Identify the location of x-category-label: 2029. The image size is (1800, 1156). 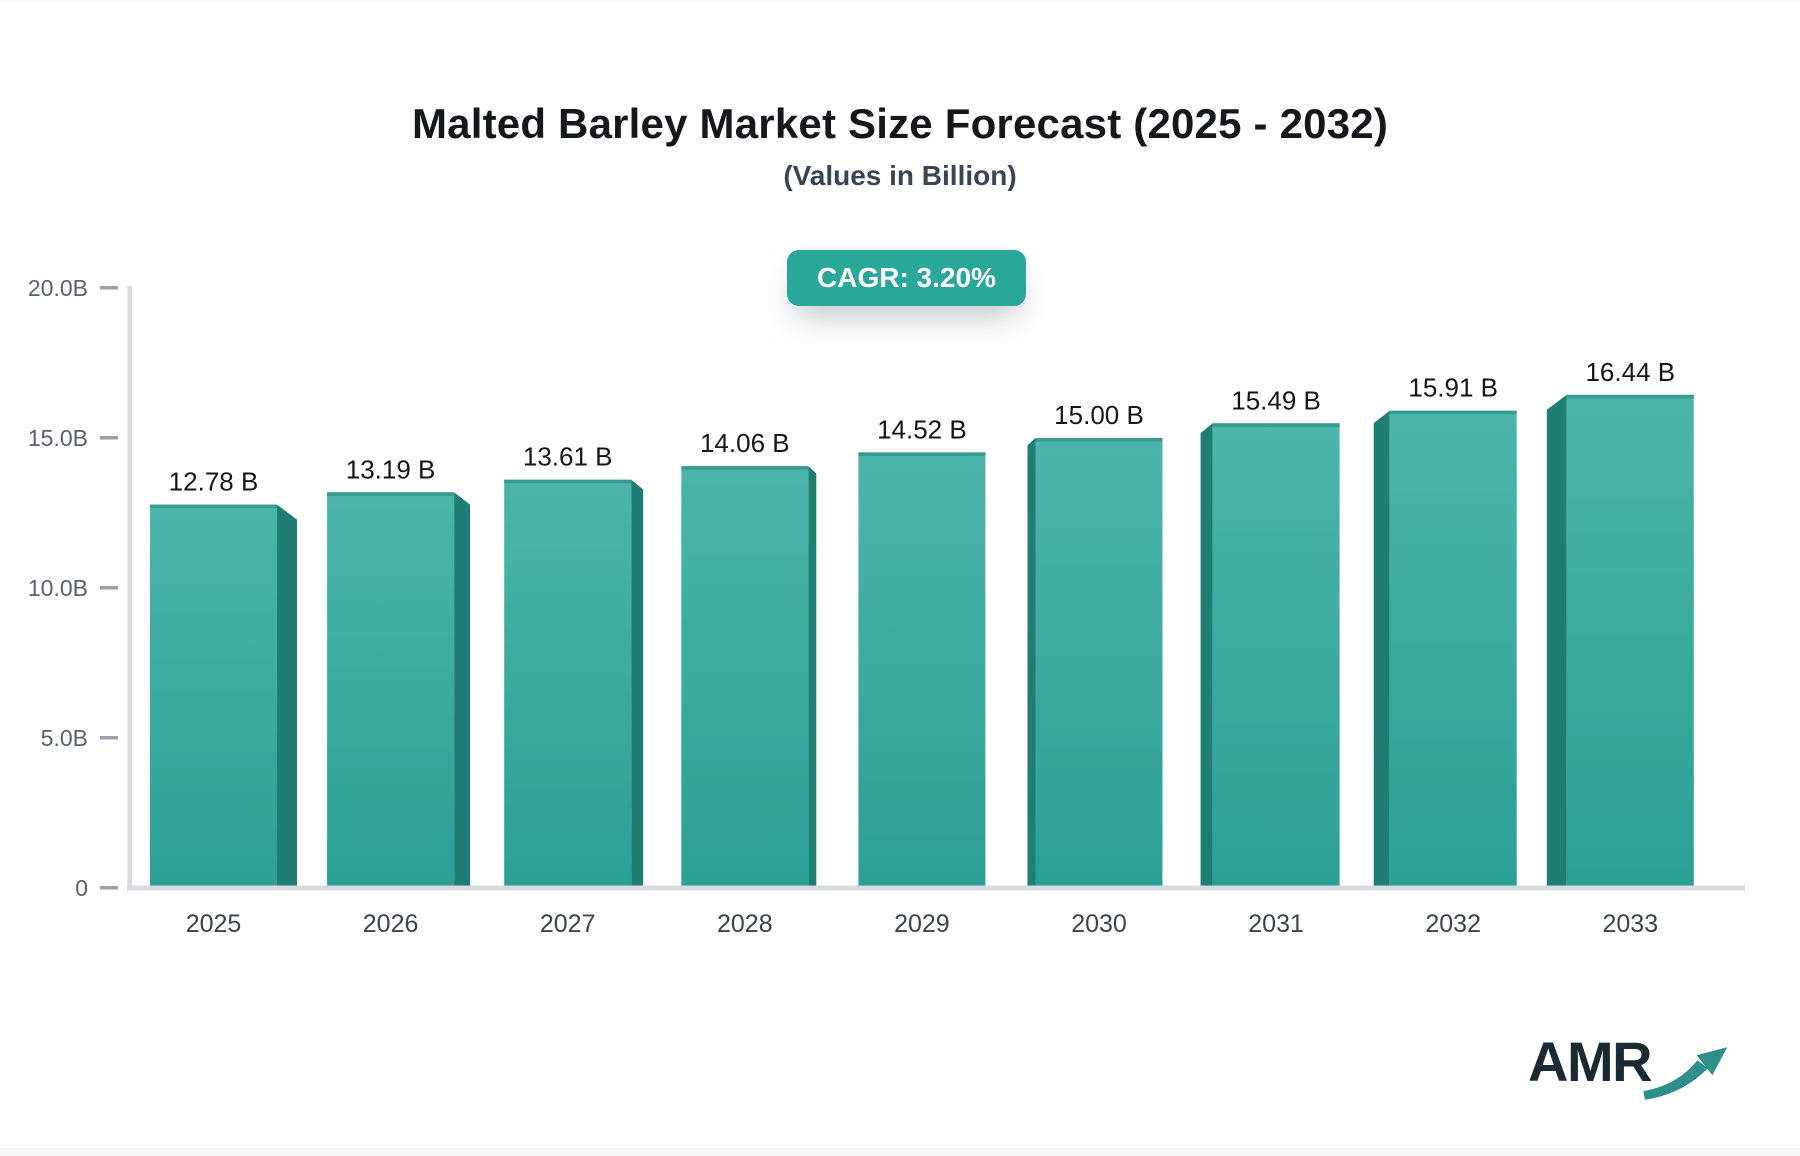
(922, 924).